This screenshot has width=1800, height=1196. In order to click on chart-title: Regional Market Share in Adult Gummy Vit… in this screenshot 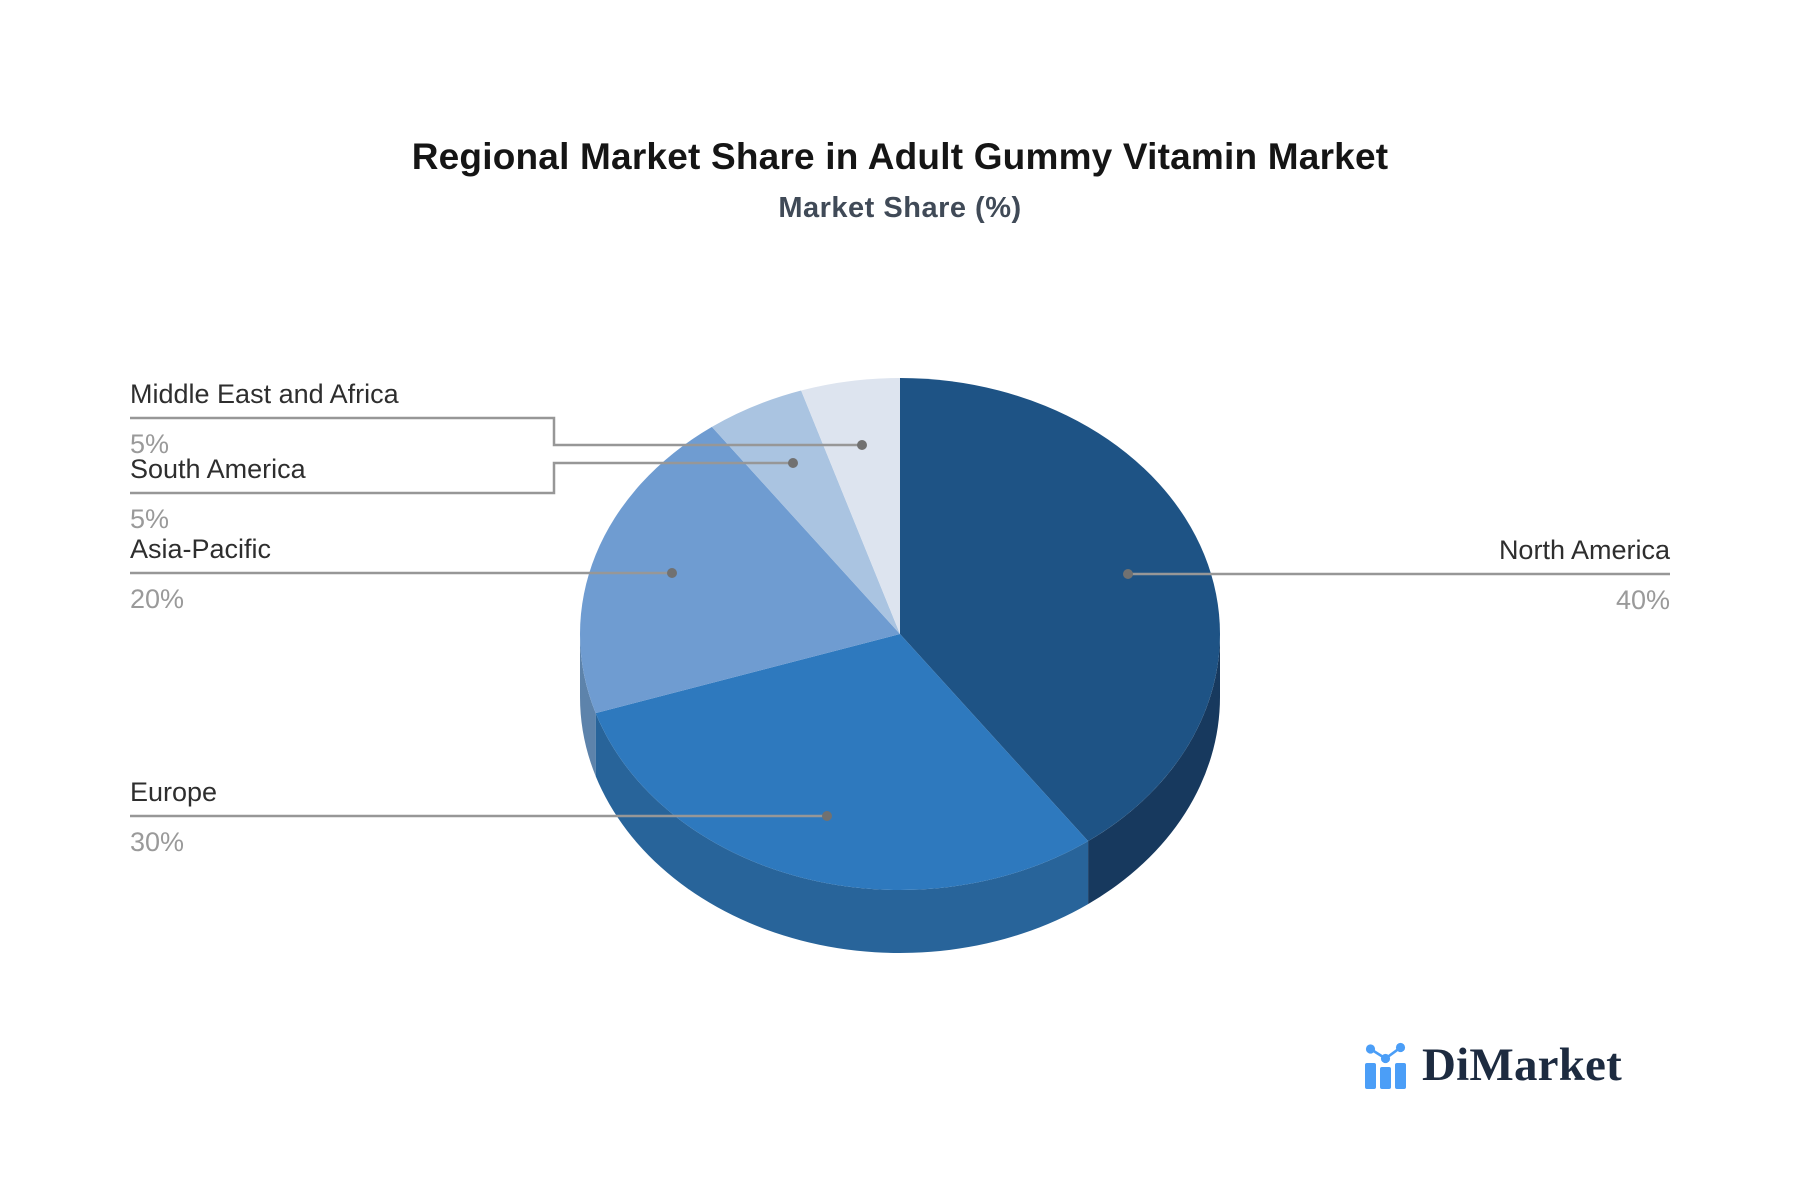, I will do `click(900, 156)`.